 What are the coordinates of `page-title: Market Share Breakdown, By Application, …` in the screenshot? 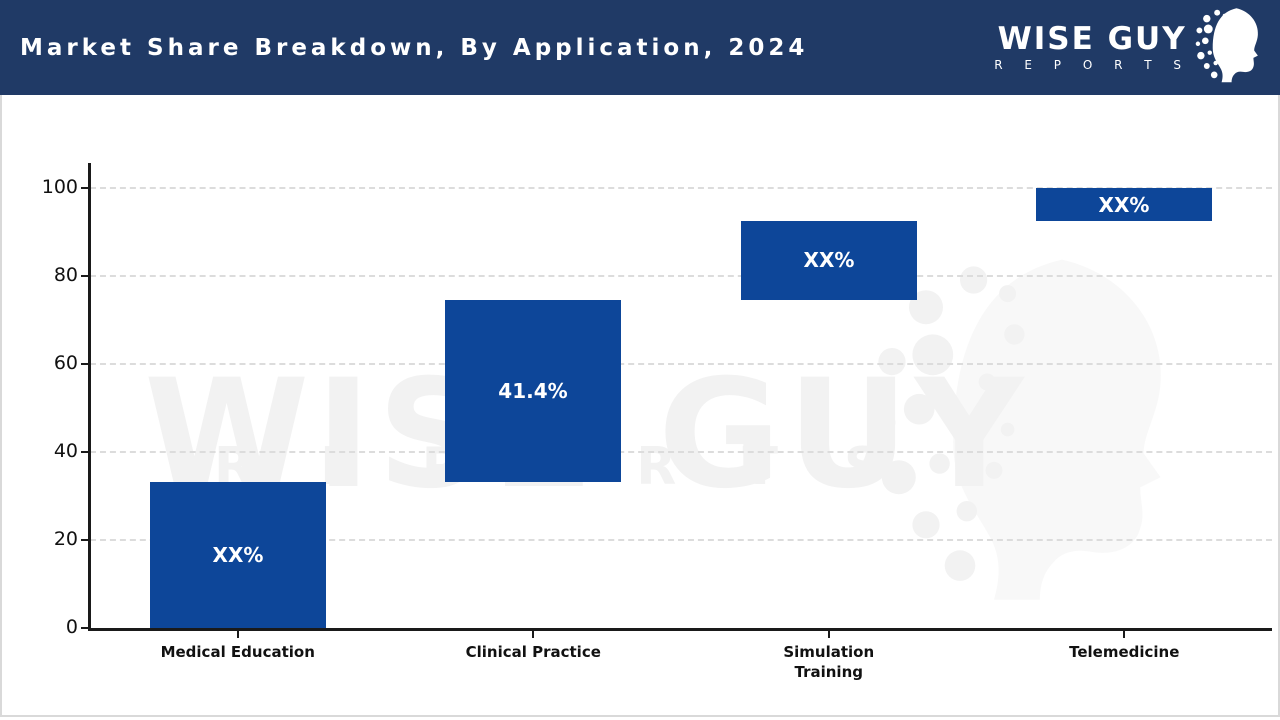 It's located at (414, 47).